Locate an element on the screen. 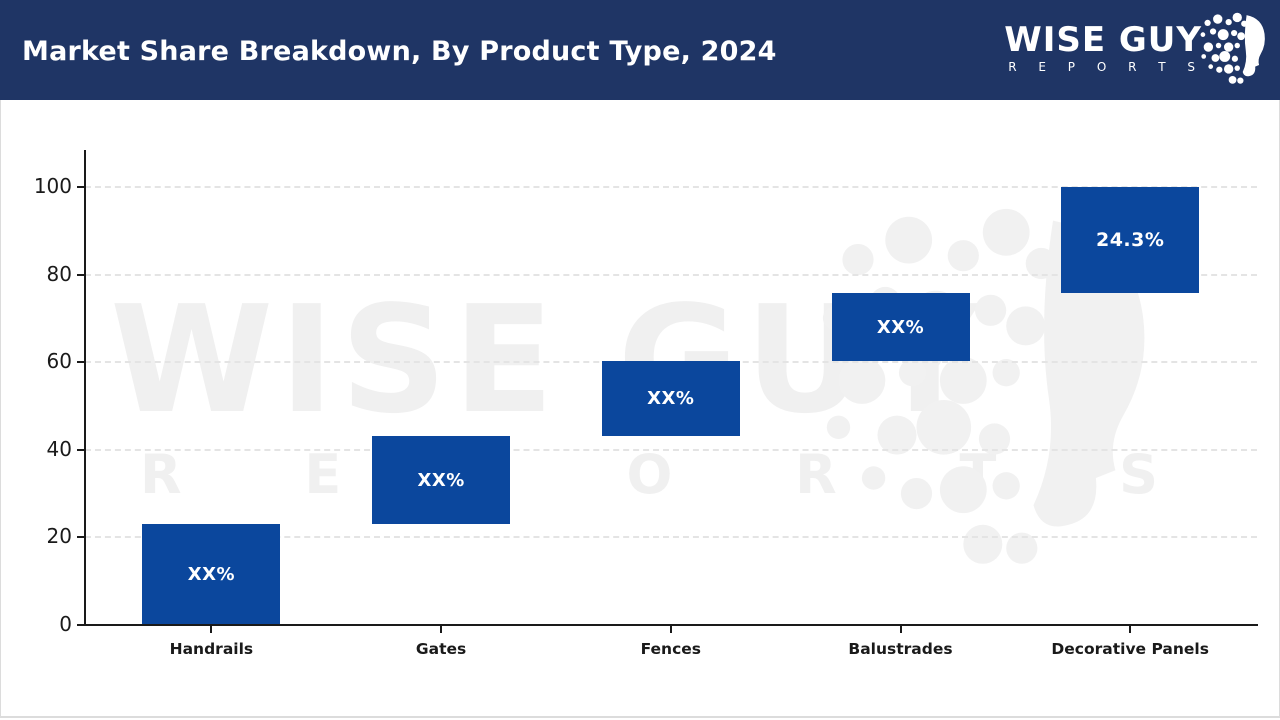  x-tick-label: Fences is located at coordinates (671, 649).